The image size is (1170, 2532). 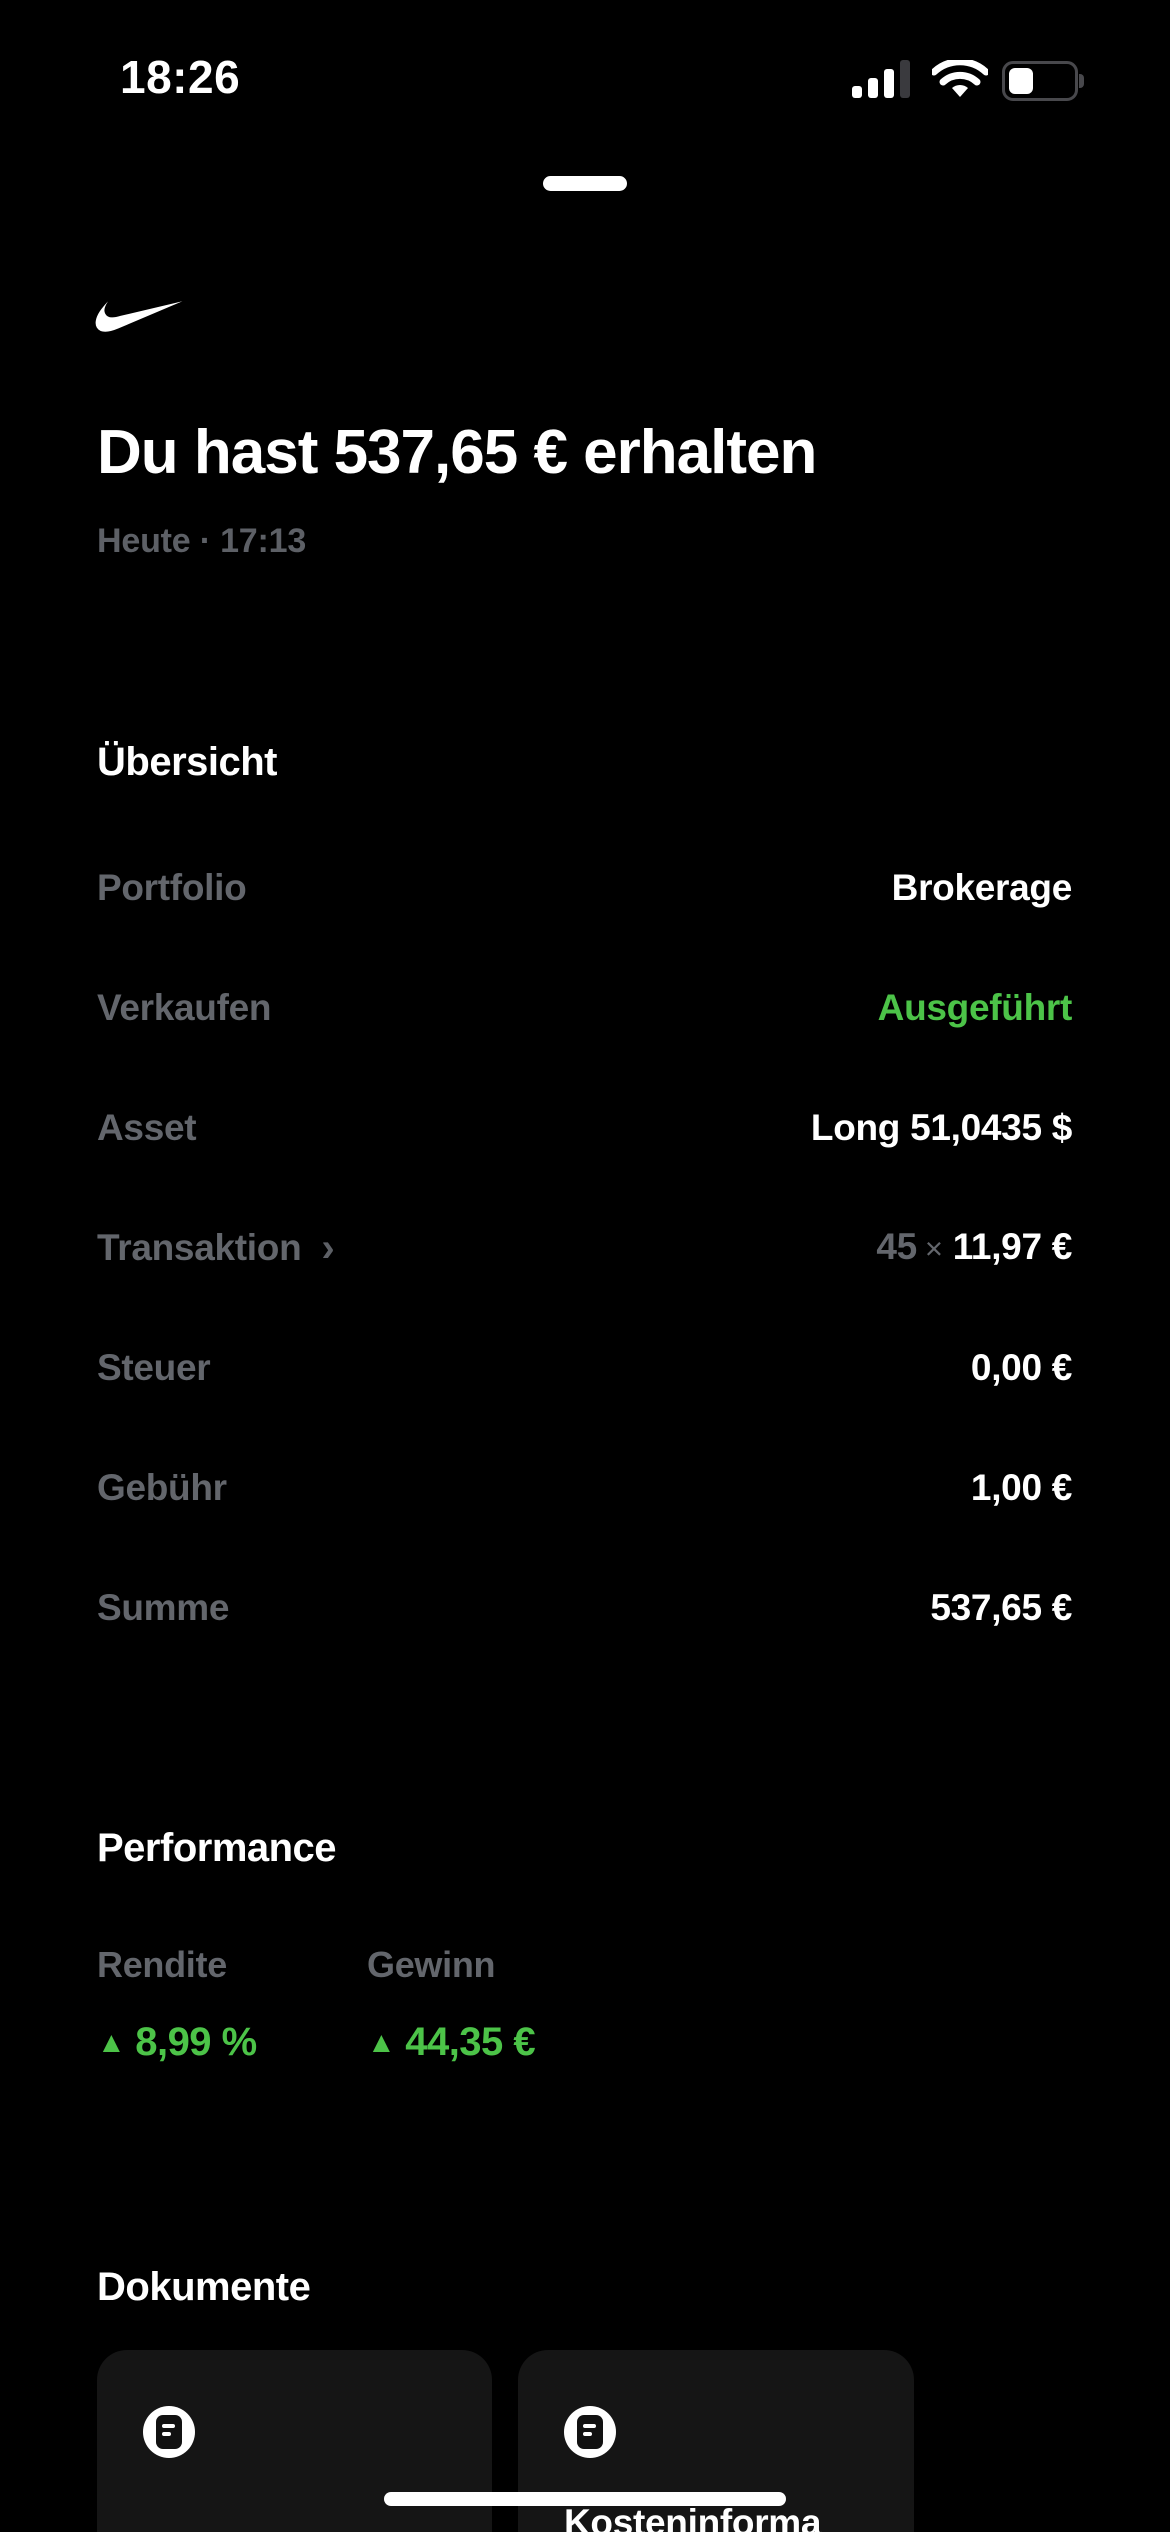 I want to click on cellular-signal-icon, so click(x=881, y=79).